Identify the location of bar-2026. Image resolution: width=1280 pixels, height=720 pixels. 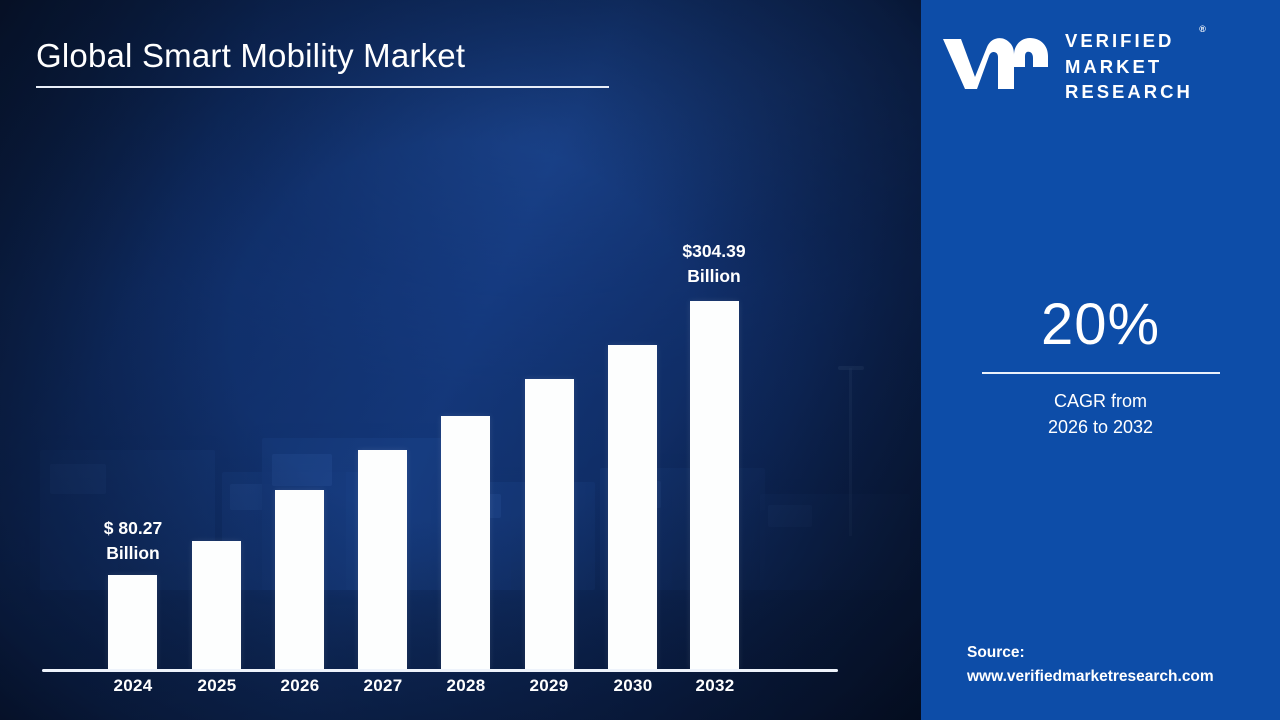
(299, 579).